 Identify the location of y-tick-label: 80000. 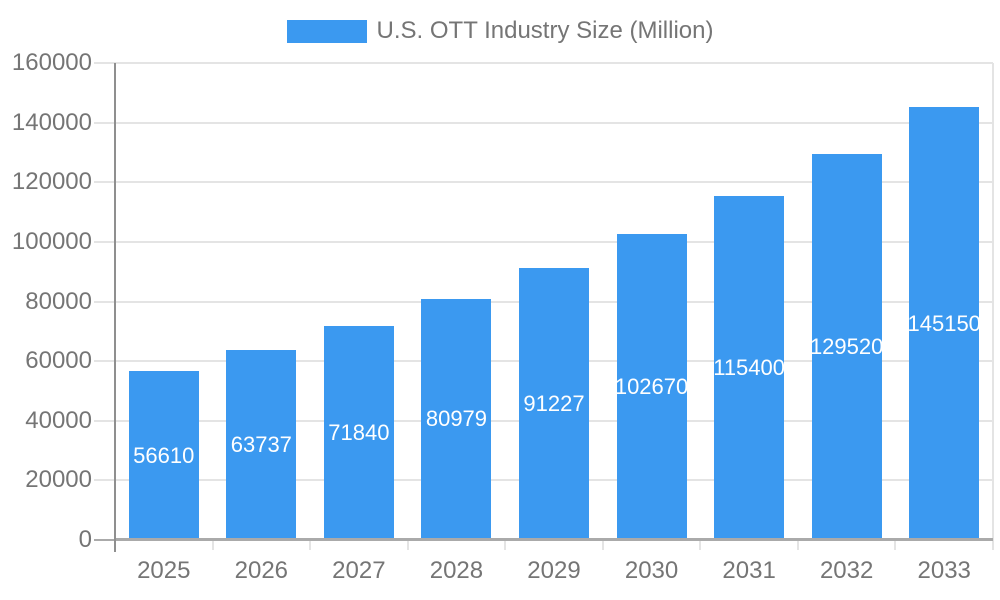
(58, 301).